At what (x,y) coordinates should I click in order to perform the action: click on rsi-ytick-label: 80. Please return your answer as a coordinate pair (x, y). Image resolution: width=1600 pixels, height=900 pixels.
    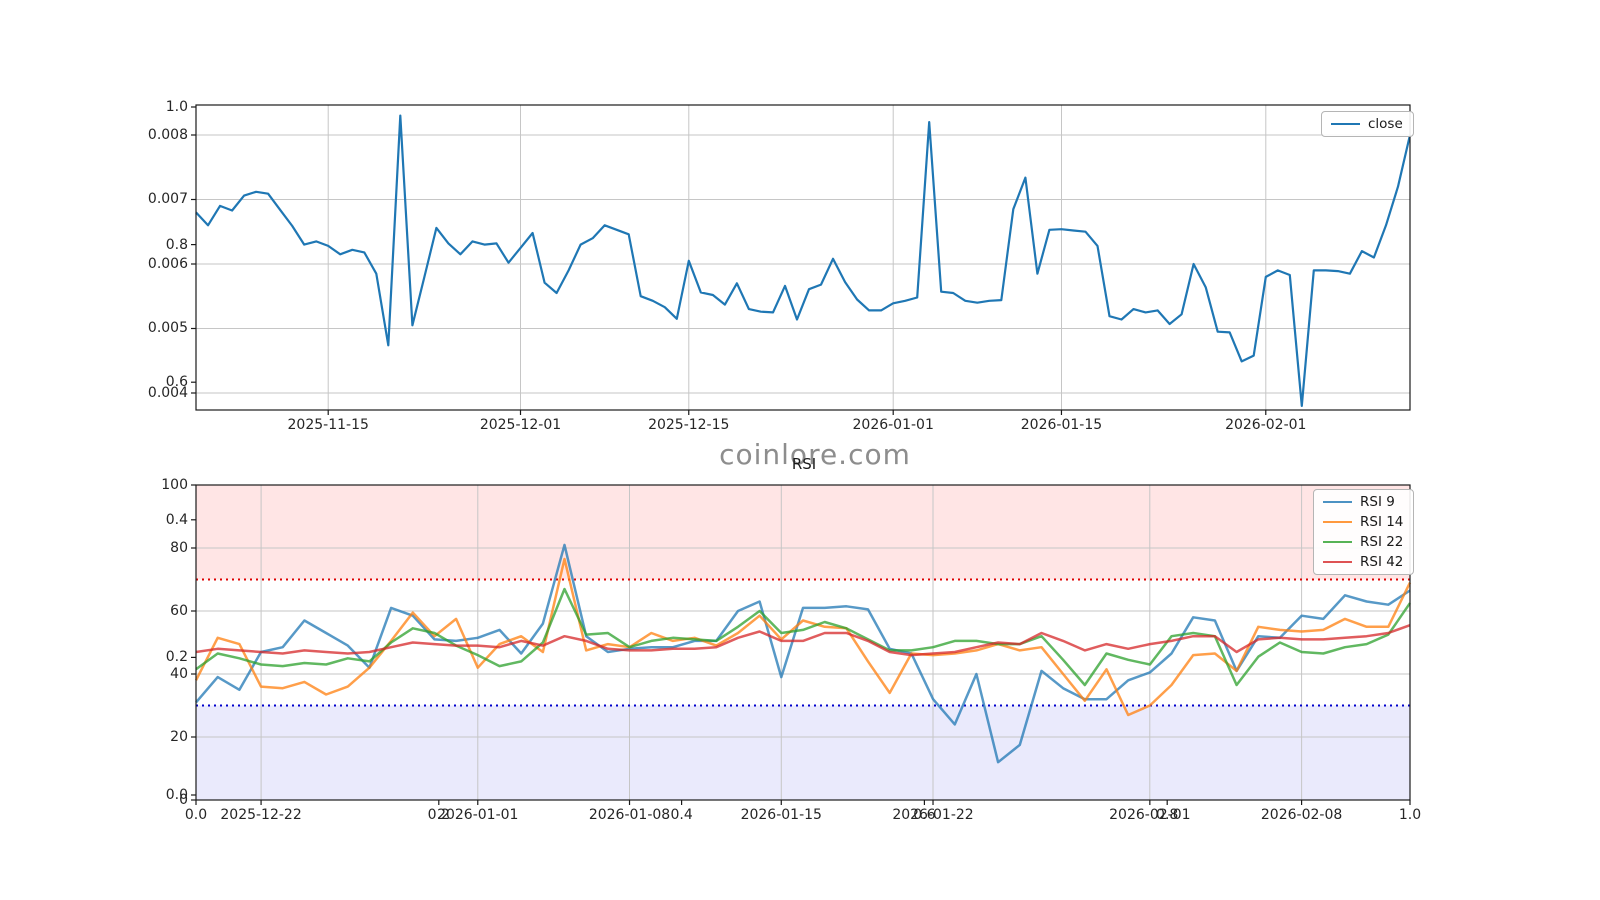
    Looking at the image, I should click on (179, 548).